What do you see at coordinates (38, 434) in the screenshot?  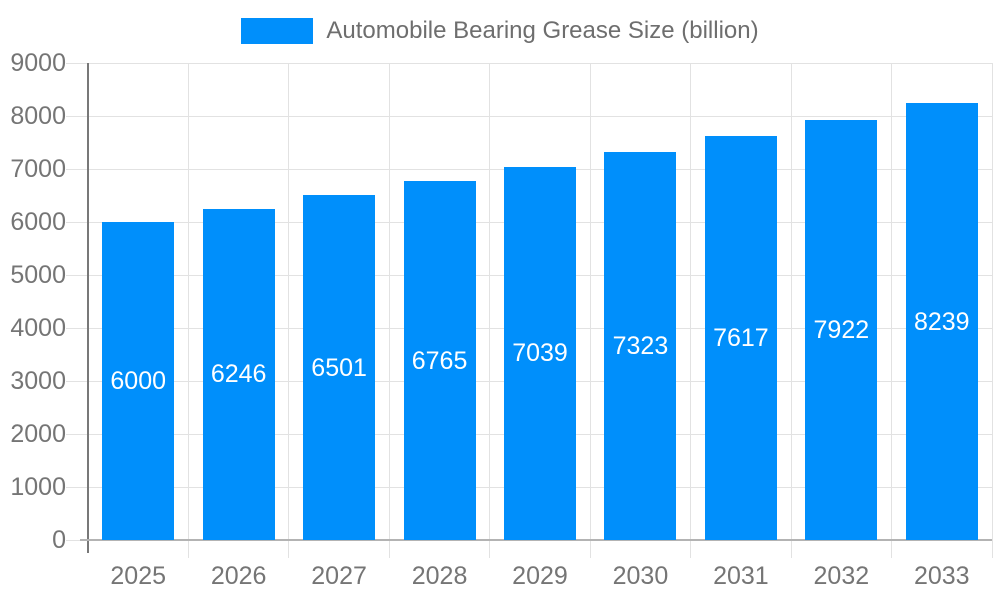 I see `y-tick-label: 2000` at bounding box center [38, 434].